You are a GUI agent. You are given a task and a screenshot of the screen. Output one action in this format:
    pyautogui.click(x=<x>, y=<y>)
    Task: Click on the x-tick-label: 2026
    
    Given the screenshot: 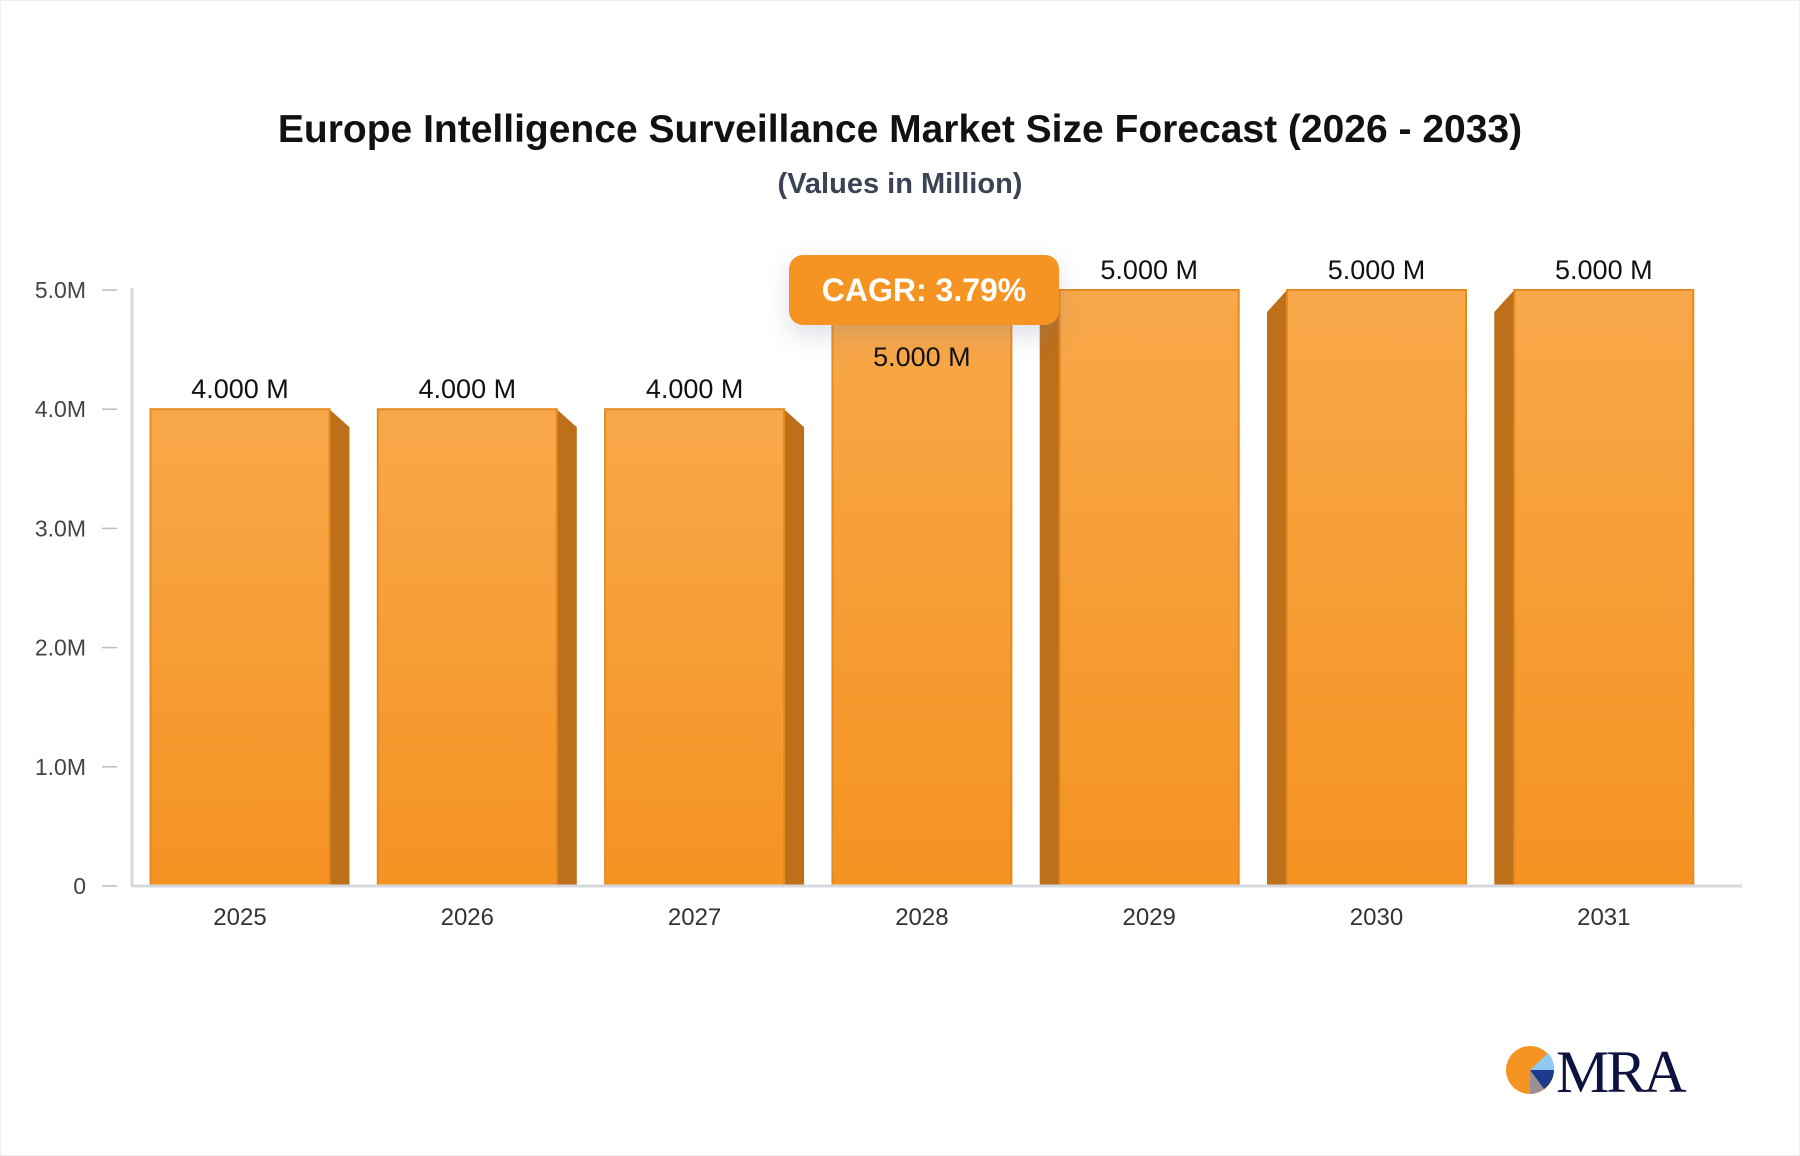 What is the action you would take?
    pyautogui.click(x=467, y=917)
    